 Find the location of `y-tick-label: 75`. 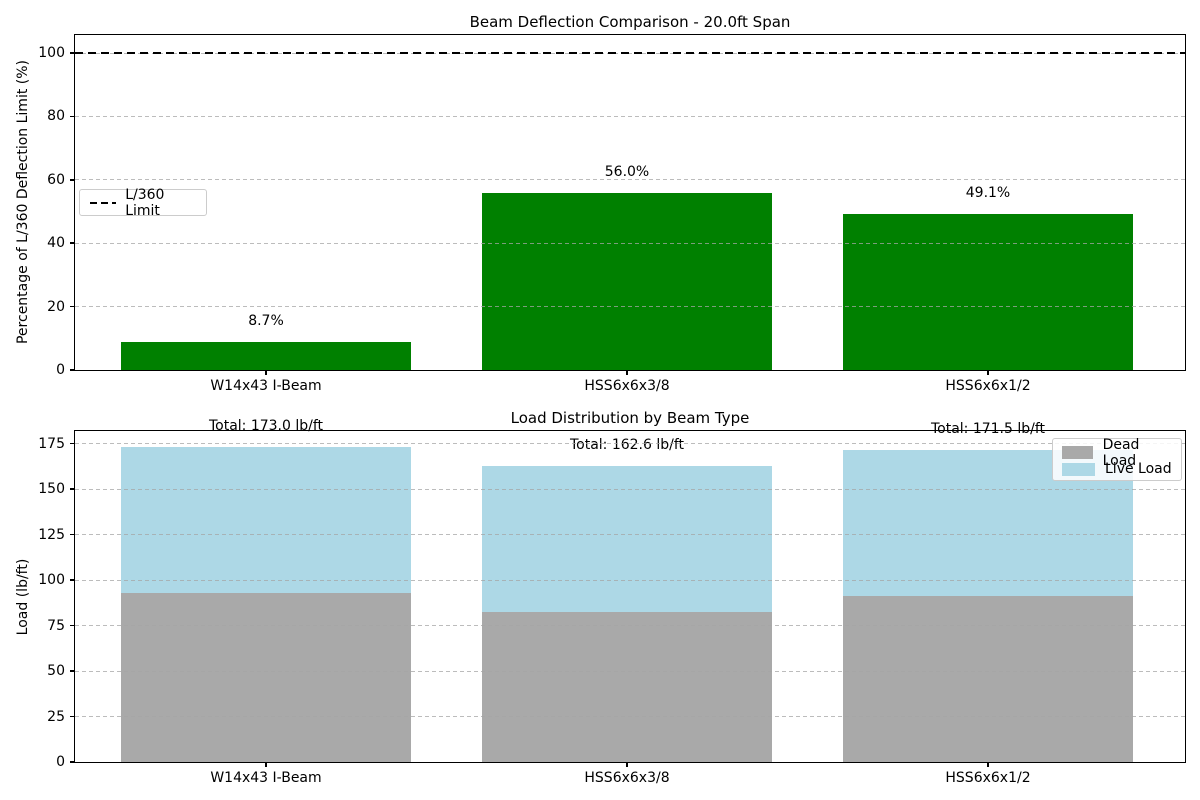

y-tick-label: 75 is located at coordinates (56, 625).